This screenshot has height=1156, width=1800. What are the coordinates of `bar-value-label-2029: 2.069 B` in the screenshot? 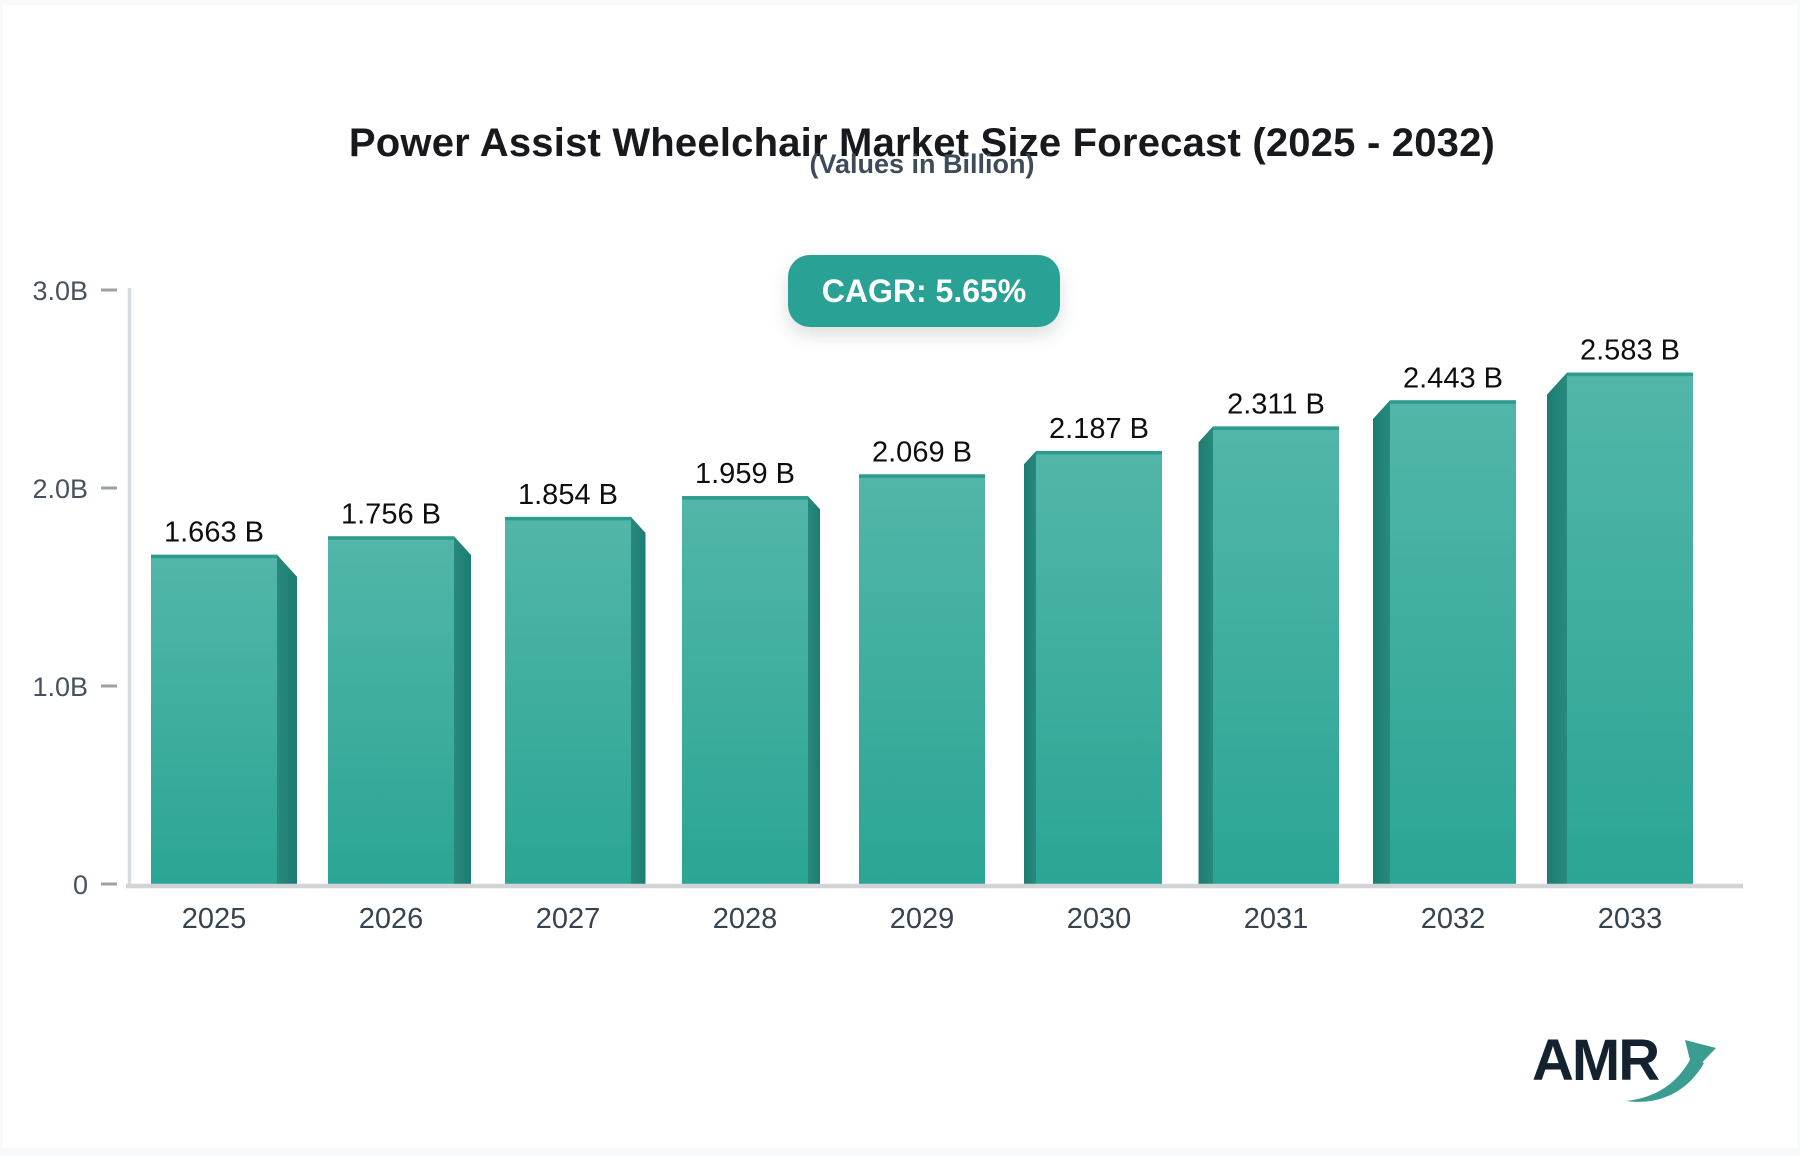 It's located at (922, 452).